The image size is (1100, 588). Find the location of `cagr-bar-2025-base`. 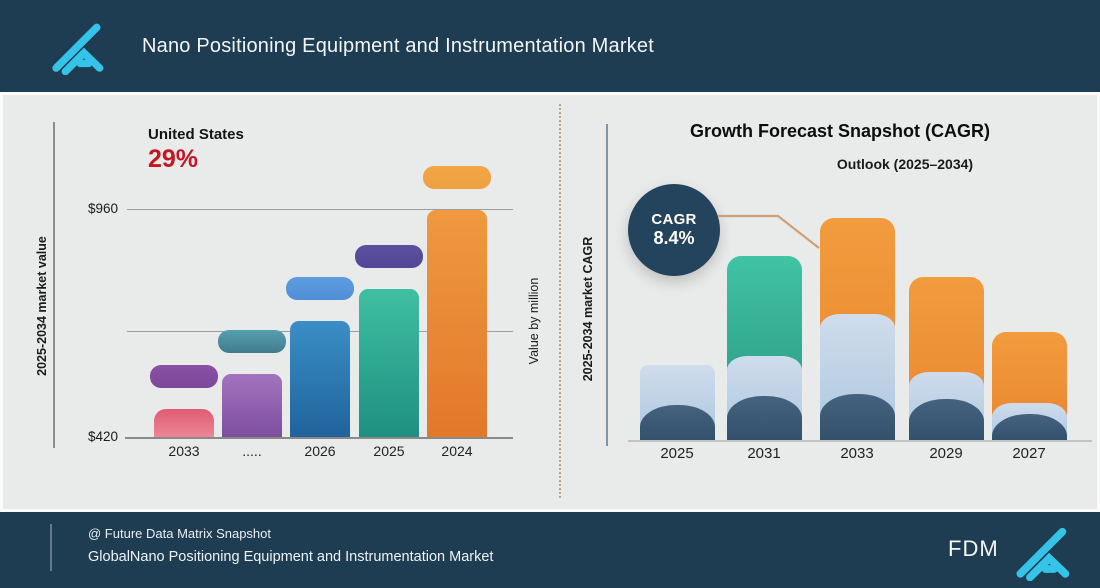

cagr-bar-2025-base is located at coordinates (677, 422).